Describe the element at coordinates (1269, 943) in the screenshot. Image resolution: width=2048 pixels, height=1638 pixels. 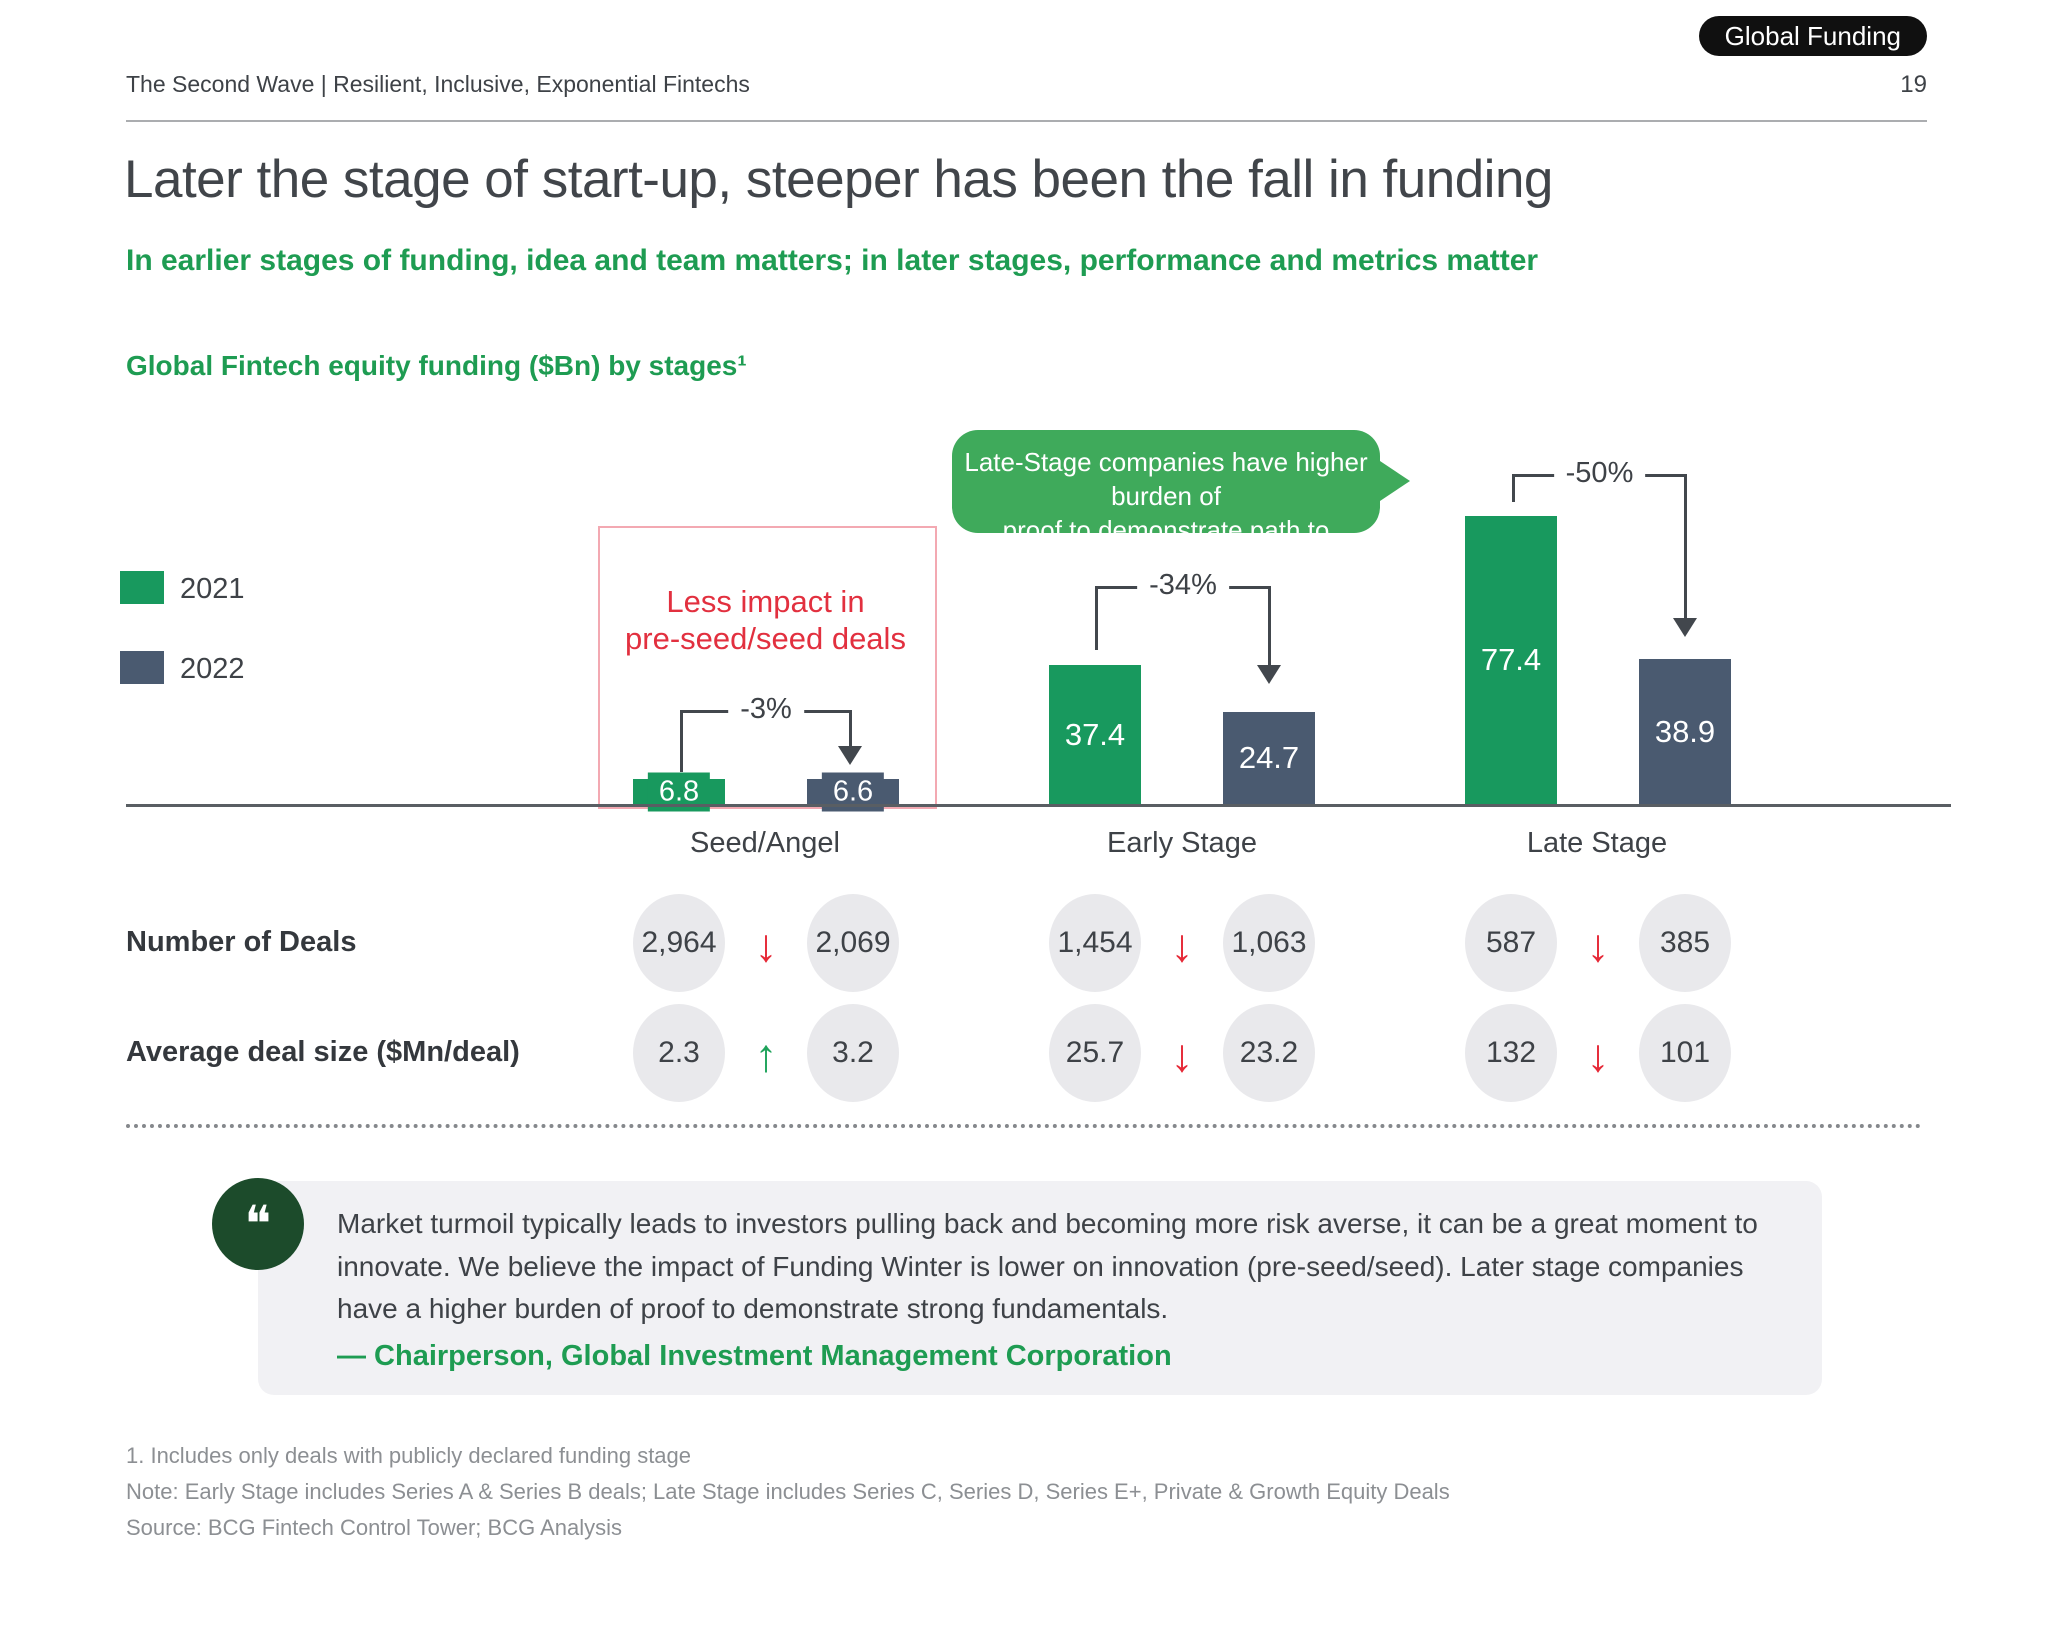
I see `stat-value: 1,063` at that location.